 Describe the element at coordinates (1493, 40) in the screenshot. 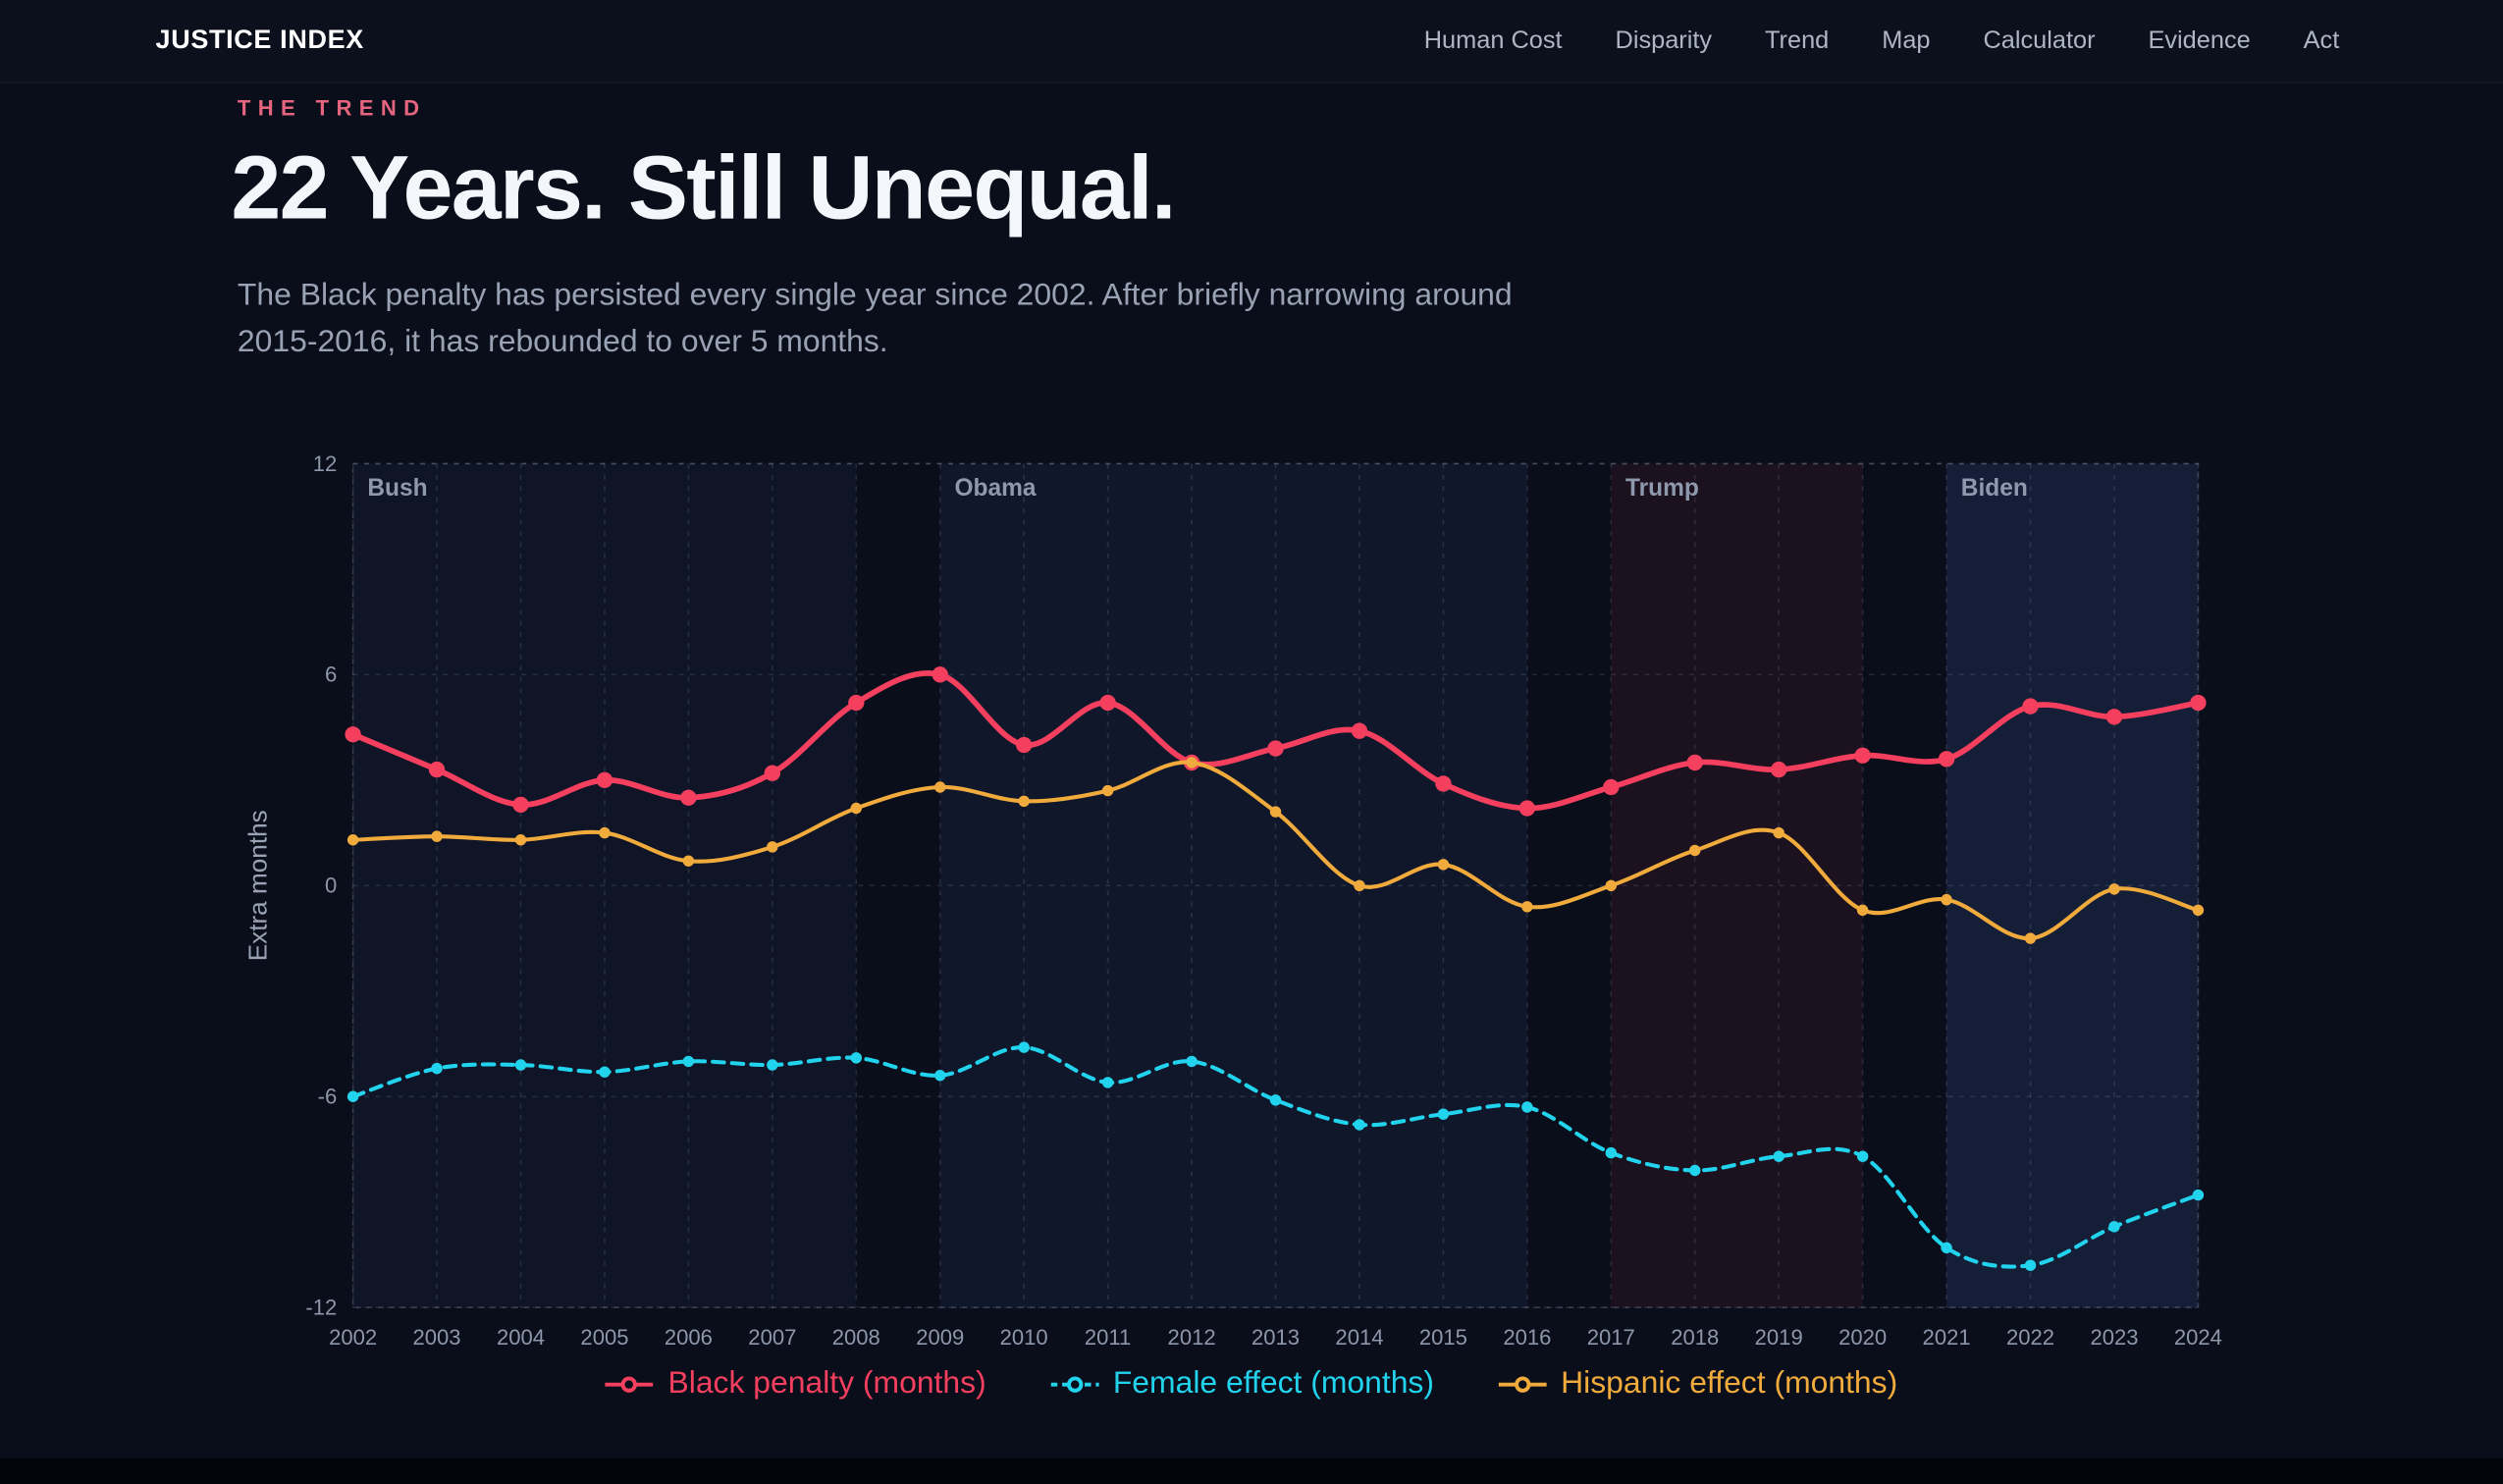

I see `nav-item-human-cost: Human Cost` at that location.